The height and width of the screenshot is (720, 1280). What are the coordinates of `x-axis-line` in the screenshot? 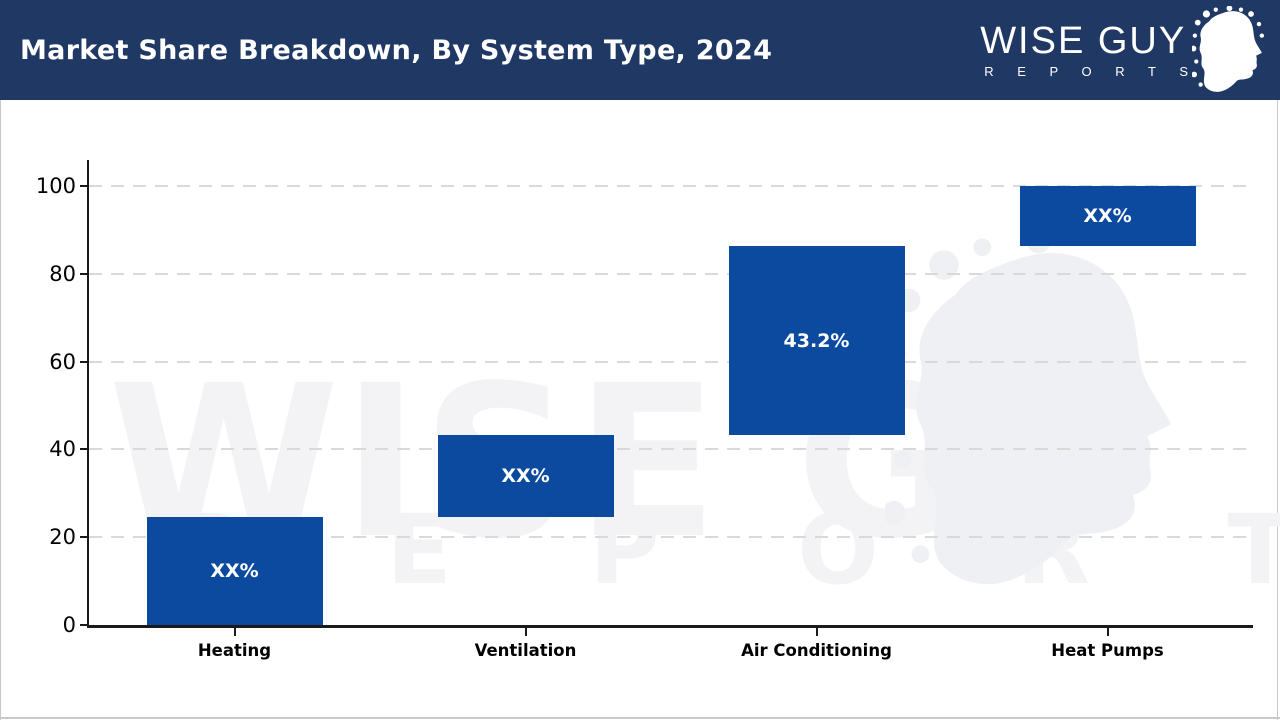 It's located at (670, 626).